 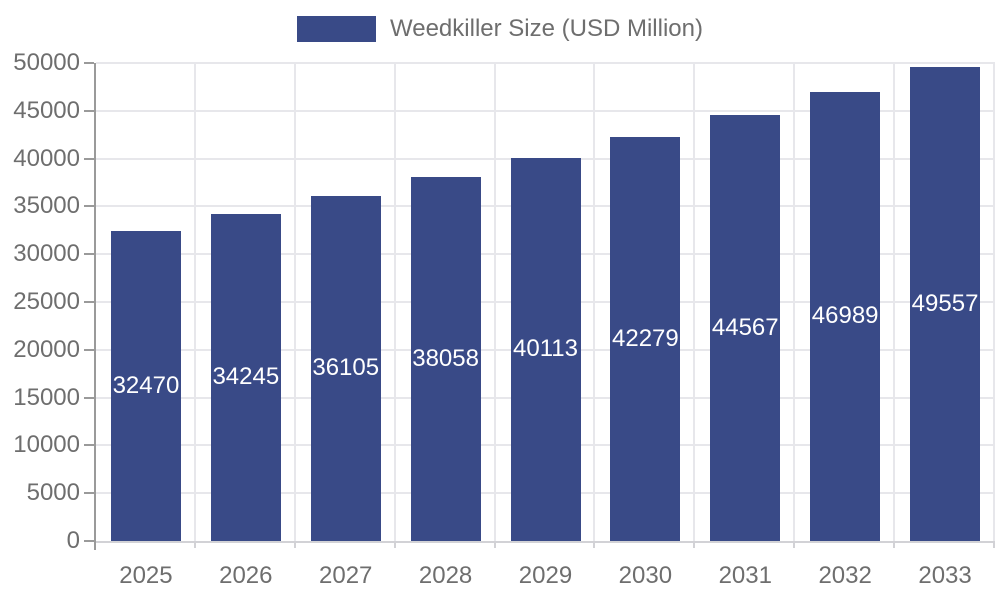 I want to click on y-tick-label: 10000, so click(x=46, y=445).